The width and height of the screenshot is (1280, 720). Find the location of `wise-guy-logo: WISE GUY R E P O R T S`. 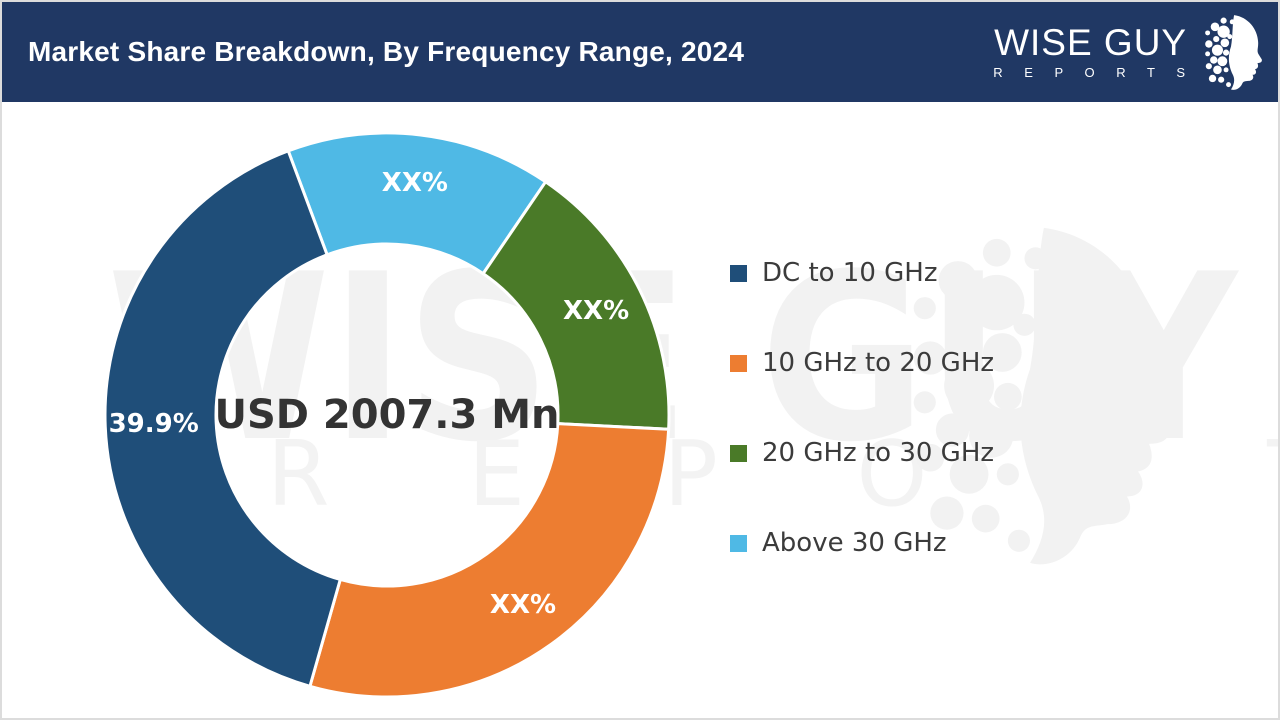

wise-guy-logo: WISE GUY R E P O R T S is located at coordinates (1124, 52).